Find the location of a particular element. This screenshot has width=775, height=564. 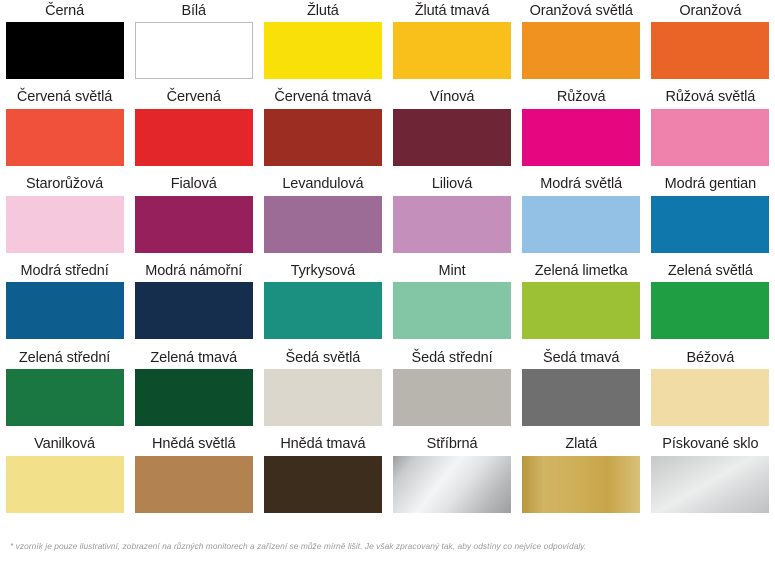

swatch-label: Oranžová is located at coordinates (710, 10).